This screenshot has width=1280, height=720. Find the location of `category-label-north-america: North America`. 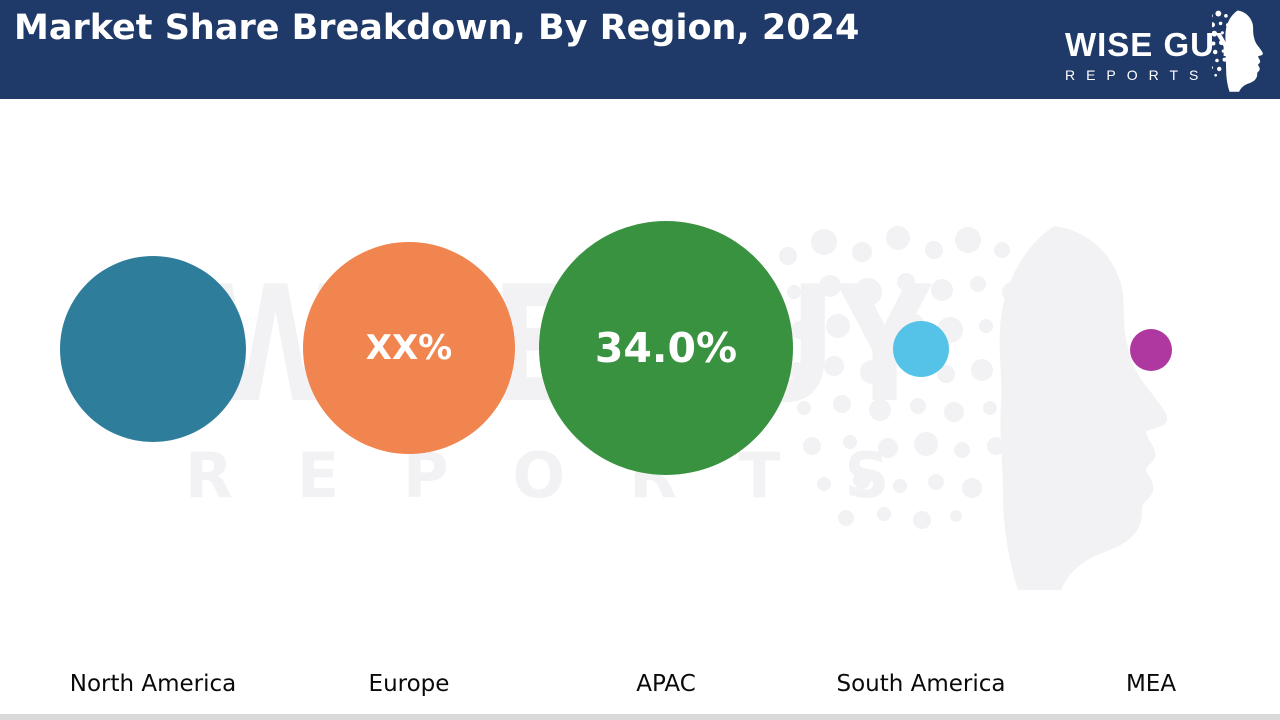

category-label-north-america: North America is located at coordinates (153, 684).